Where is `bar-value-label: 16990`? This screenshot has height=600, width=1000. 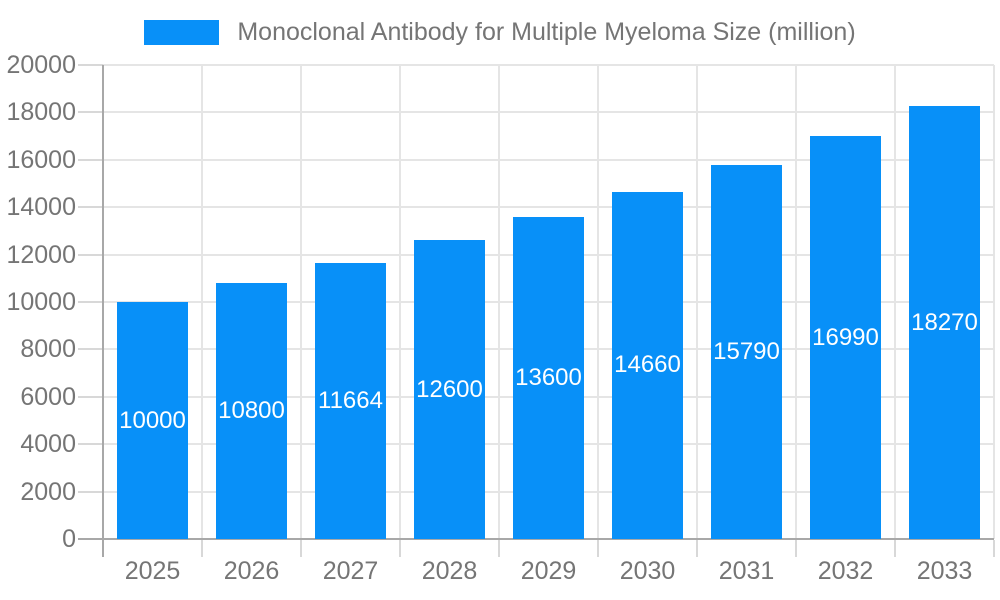
bar-value-label: 16990 is located at coordinates (845, 337).